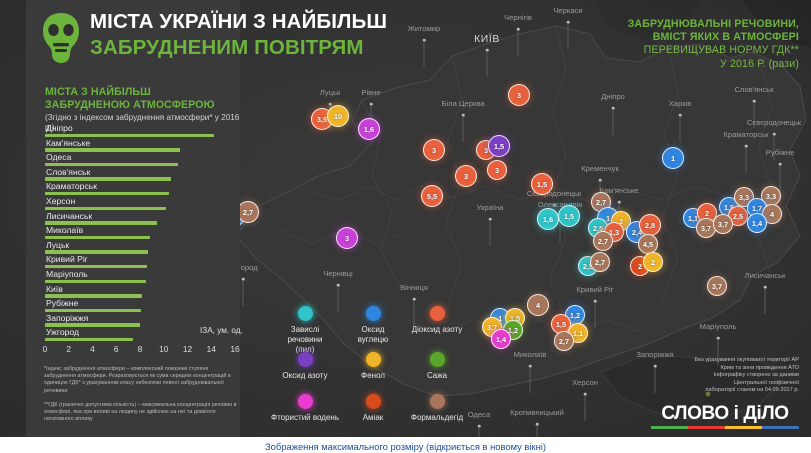  I want to click on map-city-label: Дніпро, so click(613, 96).